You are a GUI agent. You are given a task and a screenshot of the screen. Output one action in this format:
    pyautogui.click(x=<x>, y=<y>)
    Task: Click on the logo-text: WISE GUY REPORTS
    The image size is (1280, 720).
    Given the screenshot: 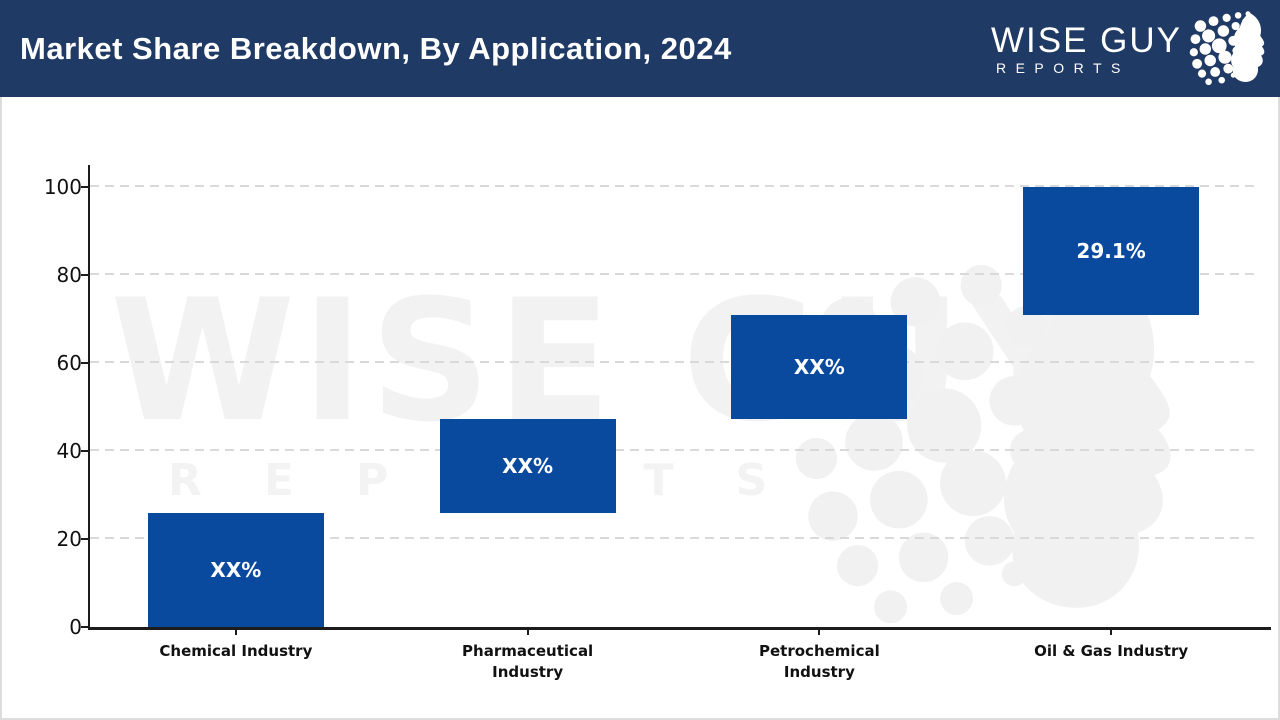 What is the action you would take?
    pyautogui.click(x=1086, y=49)
    